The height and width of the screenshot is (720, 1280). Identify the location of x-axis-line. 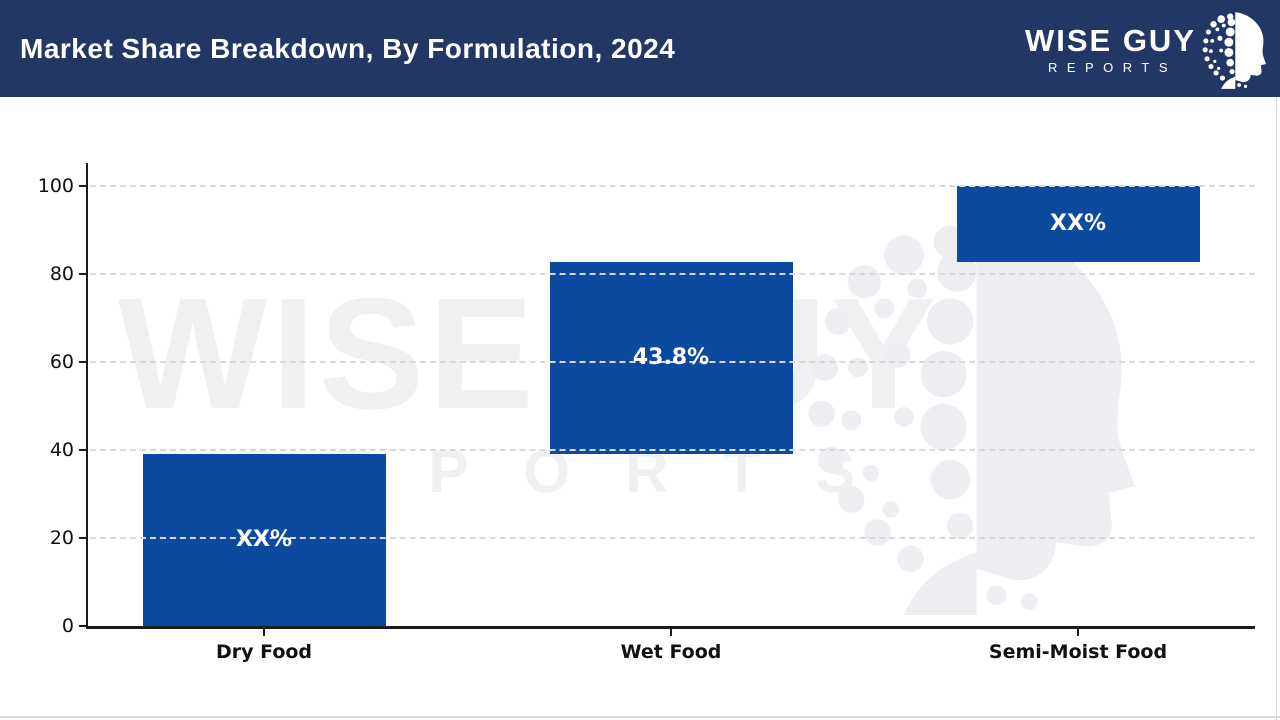
(670, 627).